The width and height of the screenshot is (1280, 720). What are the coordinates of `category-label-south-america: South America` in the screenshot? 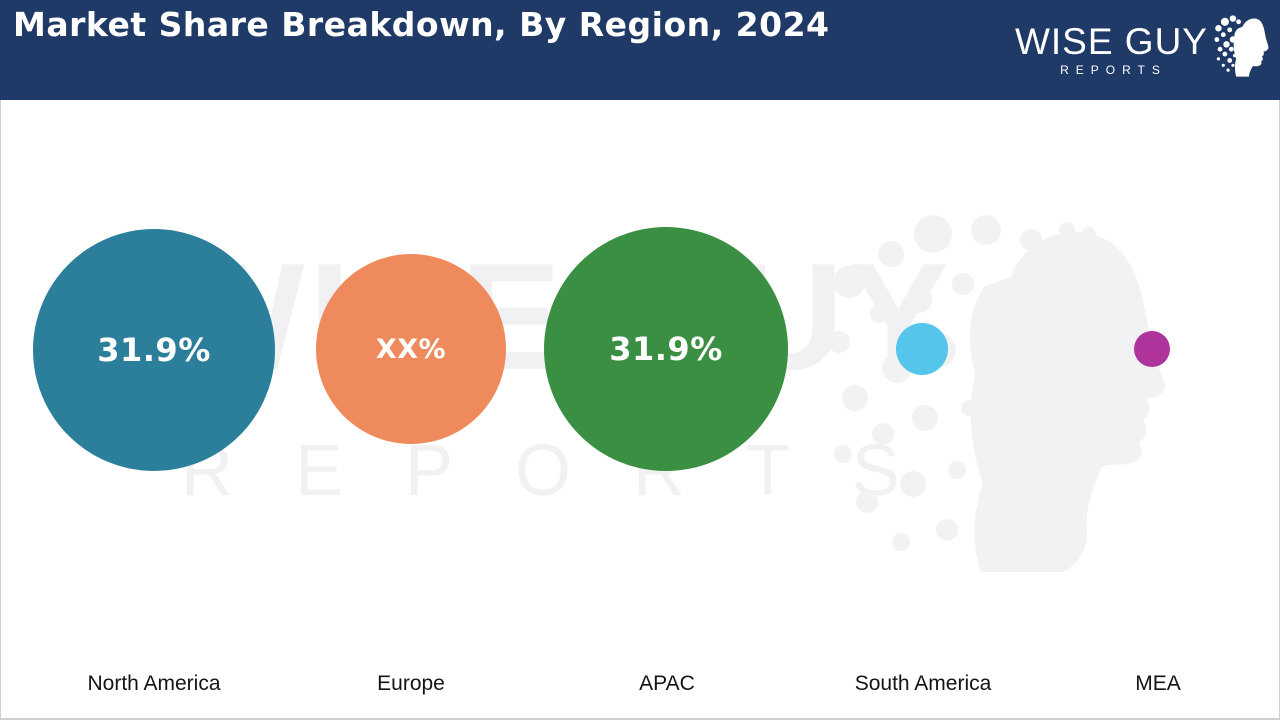 It's located at (923, 683).